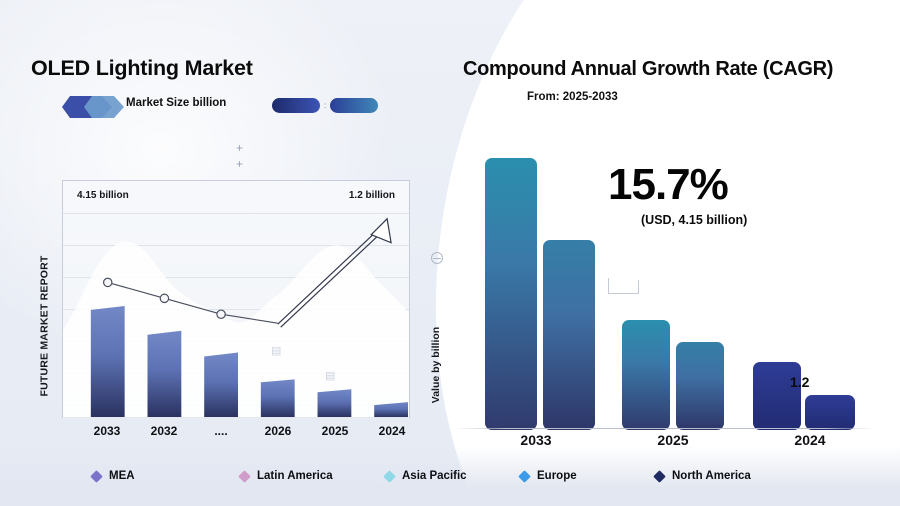 Image resolution: width=900 pixels, height=506 pixels. I want to click on page-title: OLED Lighting Market, so click(142, 68).